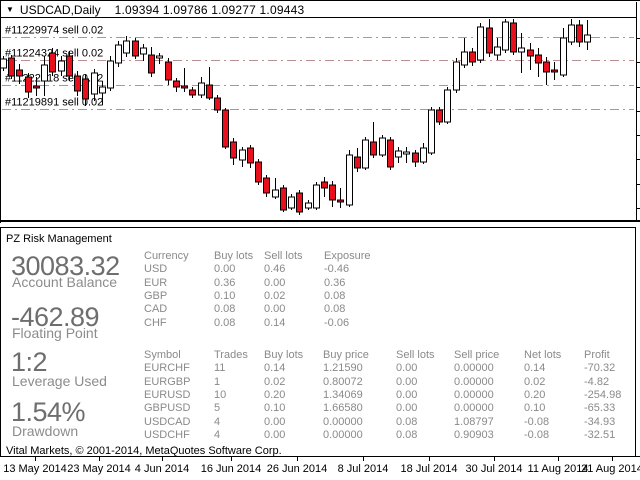 This screenshot has width=640, height=480. What do you see at coordinates (297, 469) in the screenshot?
I see `date-label: 26 Jun 2014` at bounding box center [297, 469].